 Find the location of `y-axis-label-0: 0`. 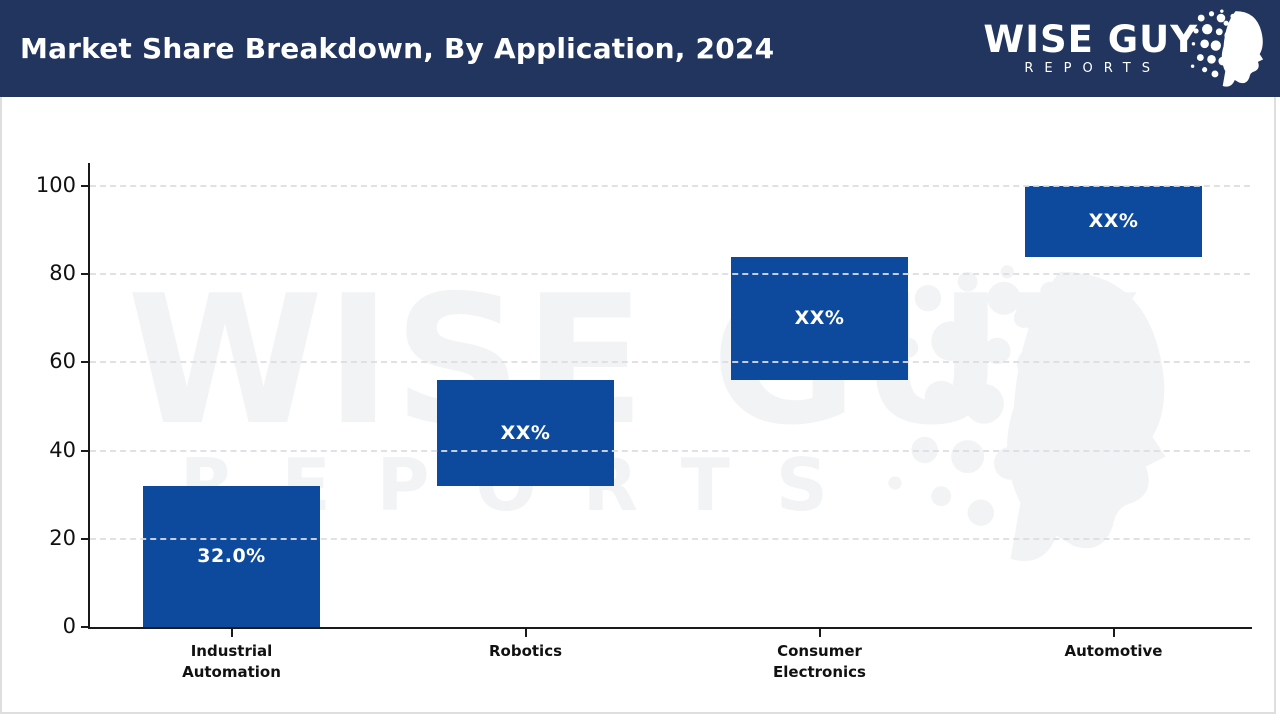

y-axis-label-0: 0 is located at coordinates (69, 626).